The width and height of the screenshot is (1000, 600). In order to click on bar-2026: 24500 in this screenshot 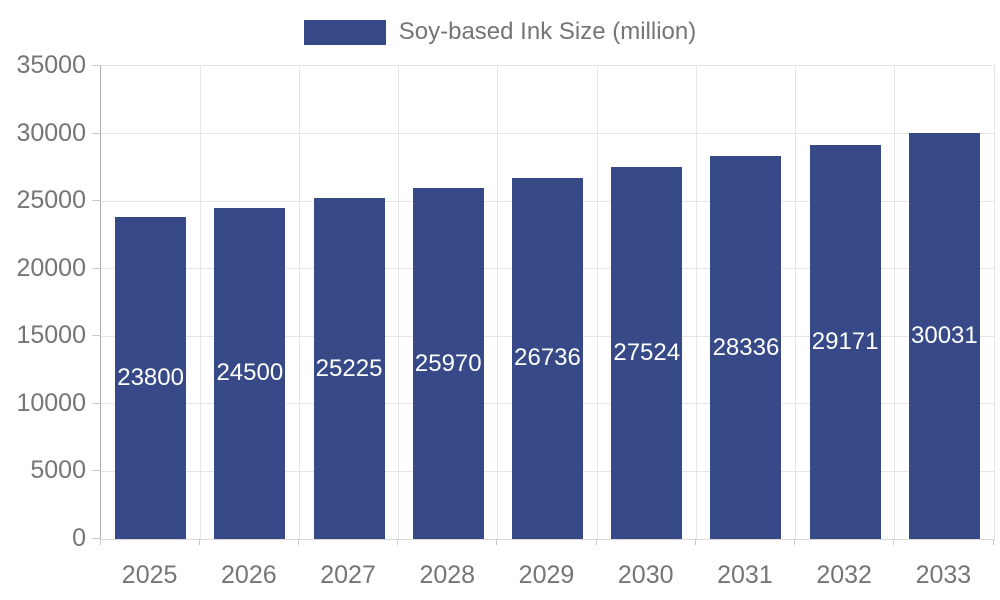, I will do `click(250, 373)`.